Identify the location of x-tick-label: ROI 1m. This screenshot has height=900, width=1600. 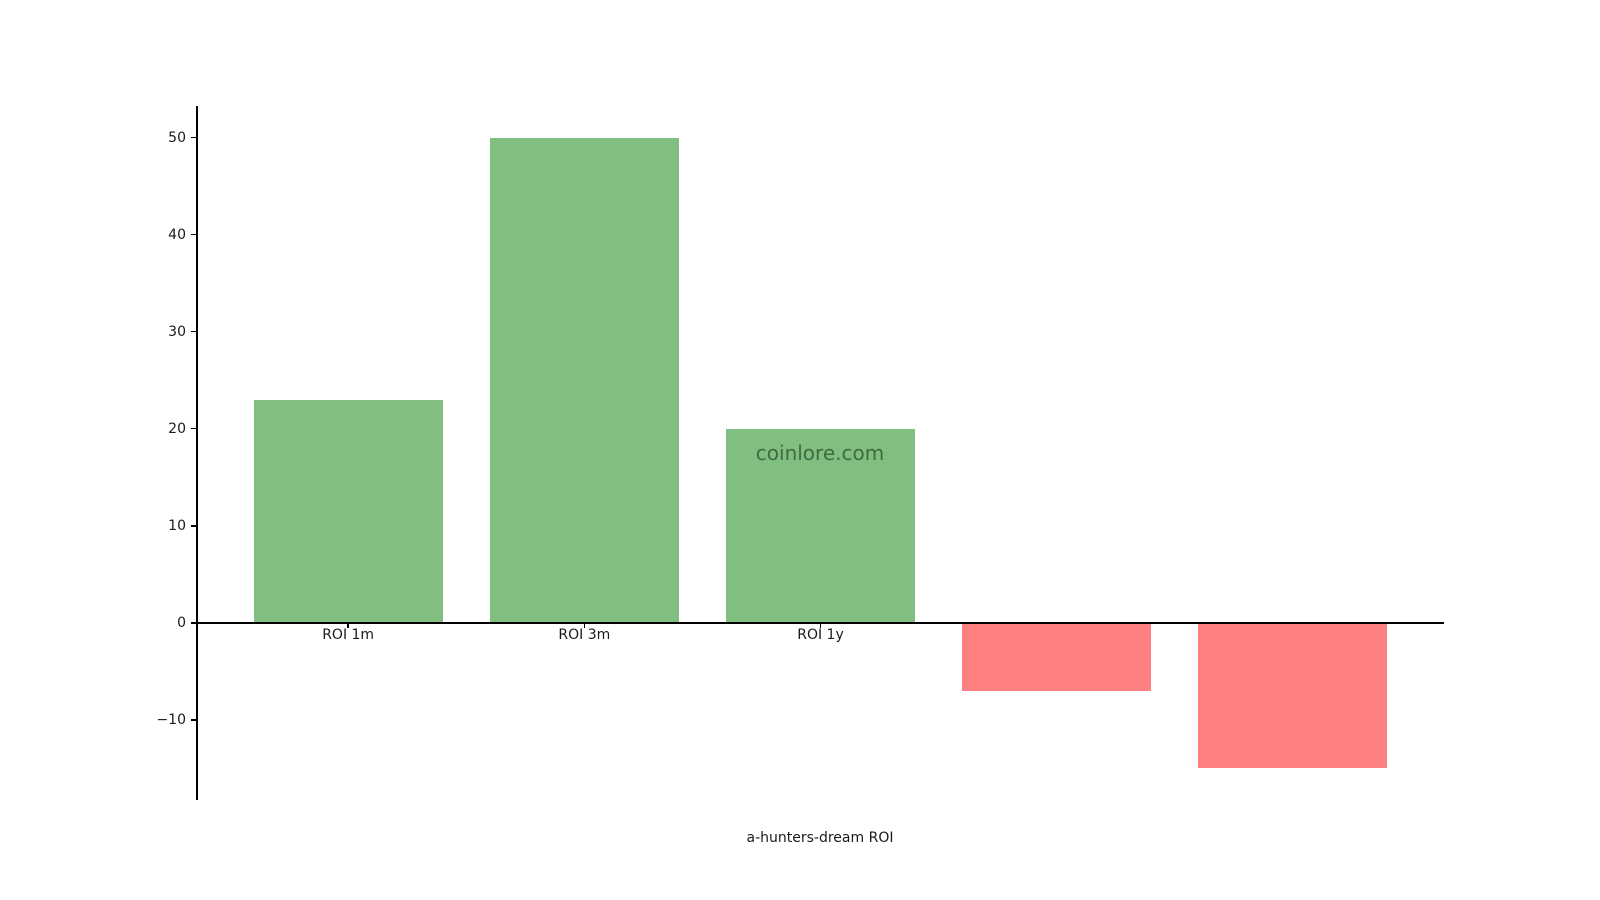
(348, 635).